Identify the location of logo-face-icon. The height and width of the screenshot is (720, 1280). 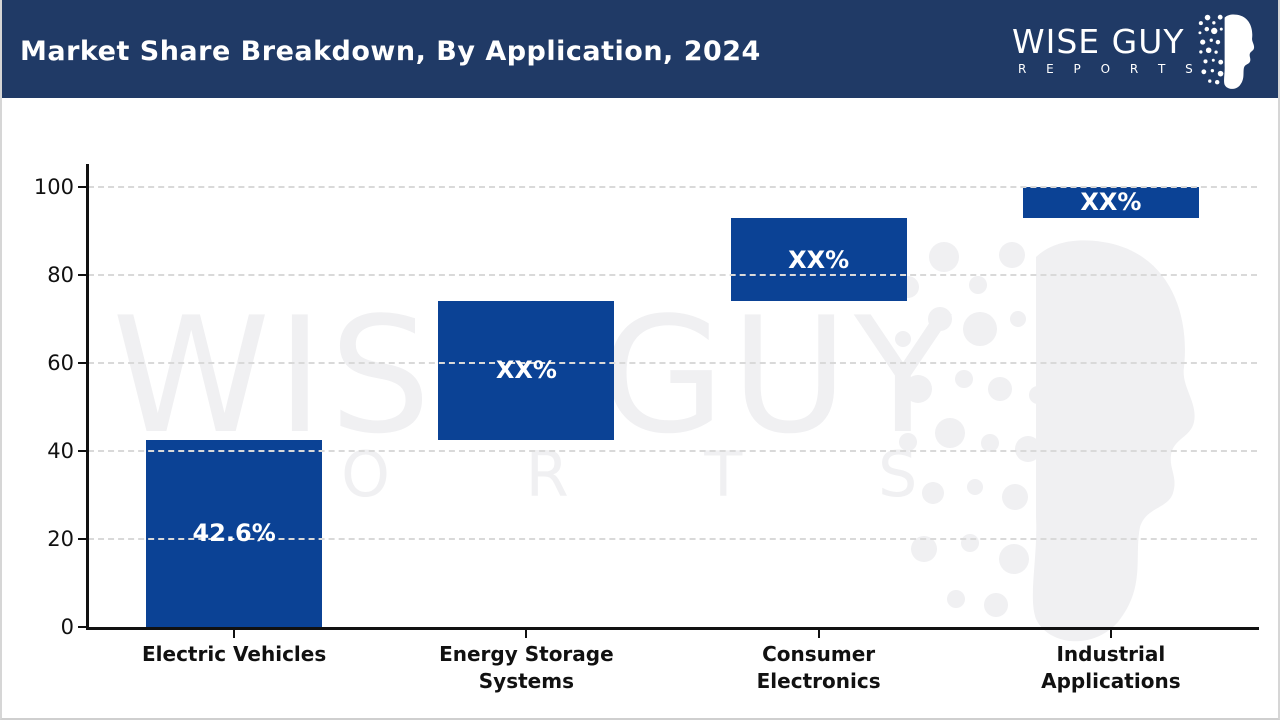
(1225, 53).